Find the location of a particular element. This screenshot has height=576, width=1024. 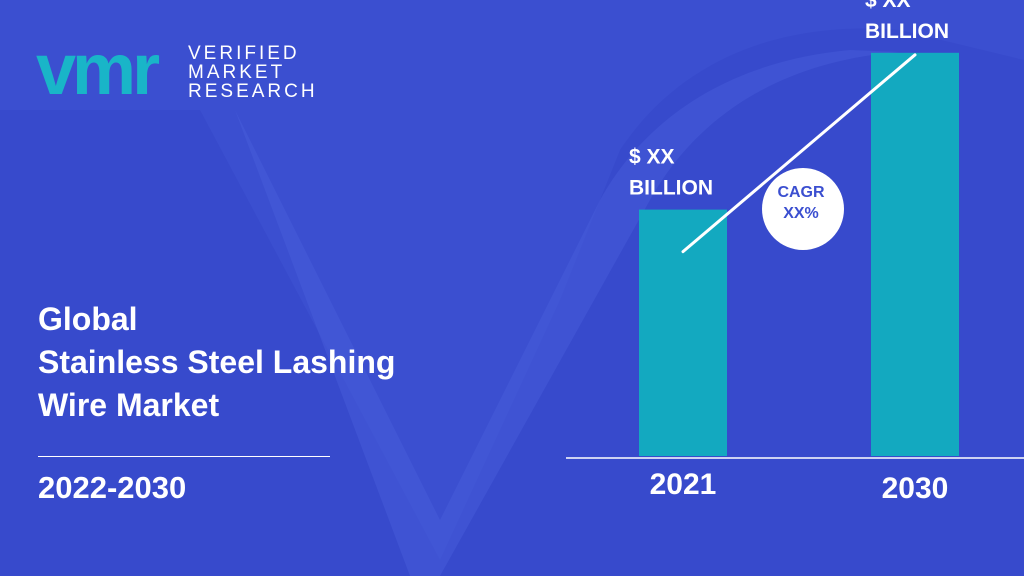

data-label-2021-line-2: BILLION is located at coordinates (671, 188).